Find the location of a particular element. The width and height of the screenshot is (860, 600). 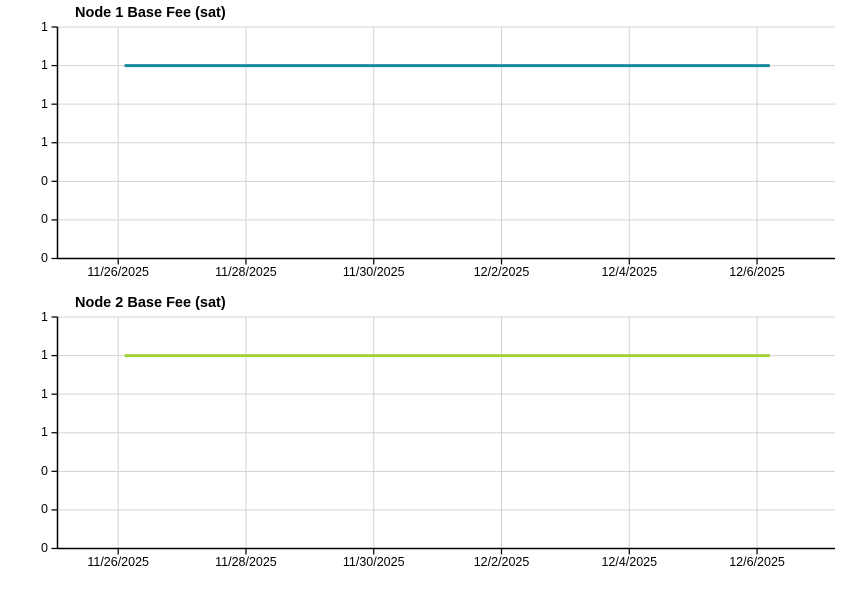

chart-title-node1: Node 1 Base Fee (sat) is located at coordinates (150, 13).